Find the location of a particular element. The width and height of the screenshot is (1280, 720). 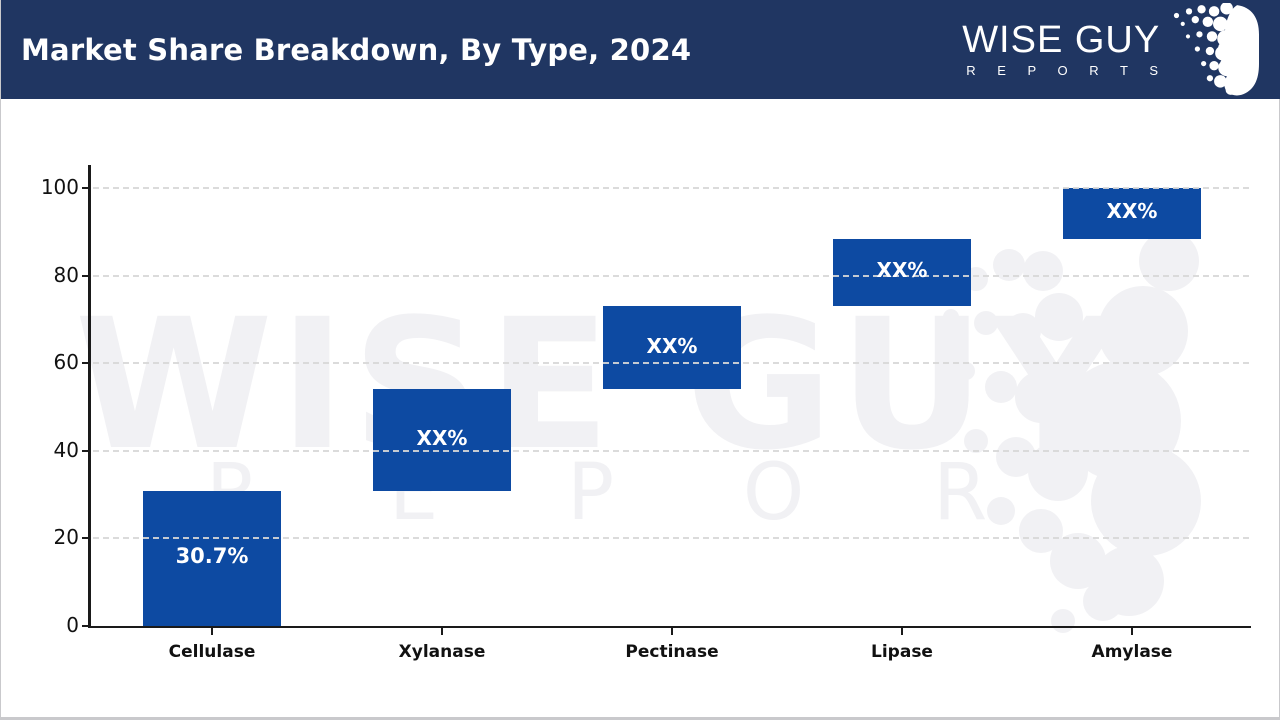

x-axis-category-label: Xylanase is located at coordinates (442, 651).